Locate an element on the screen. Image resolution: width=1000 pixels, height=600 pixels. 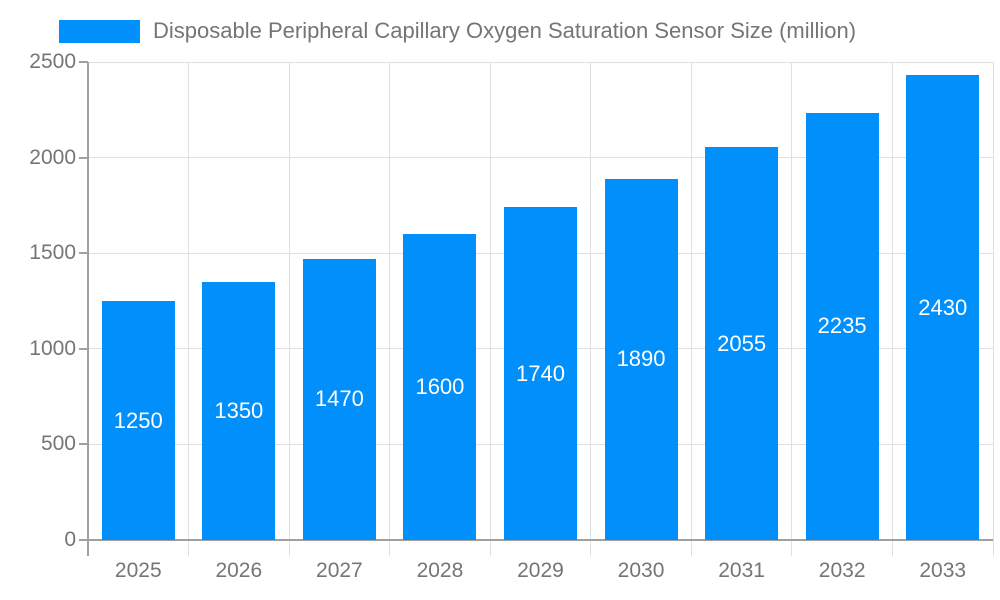
x-tick-label: 2026 is located at coordinates (239, 570).